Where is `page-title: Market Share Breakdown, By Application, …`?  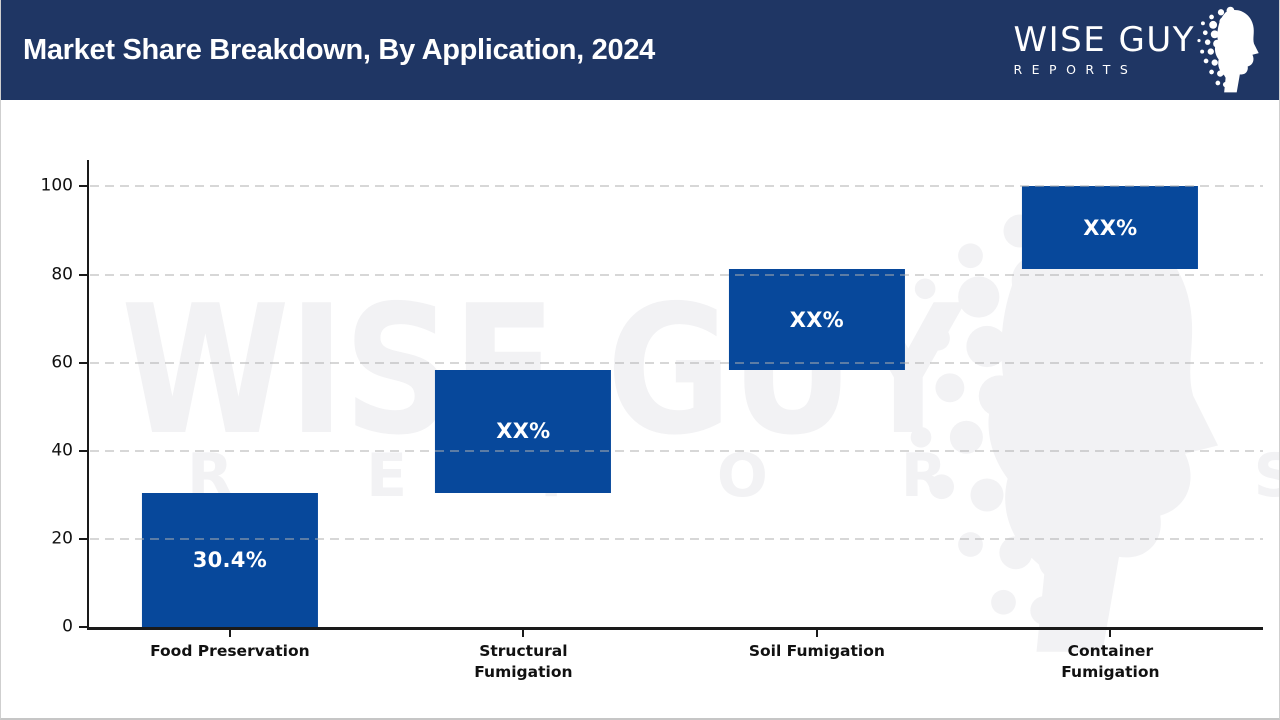
page-title: Market Share Breakdown, By Application, … is located at coordinates (339, 49).